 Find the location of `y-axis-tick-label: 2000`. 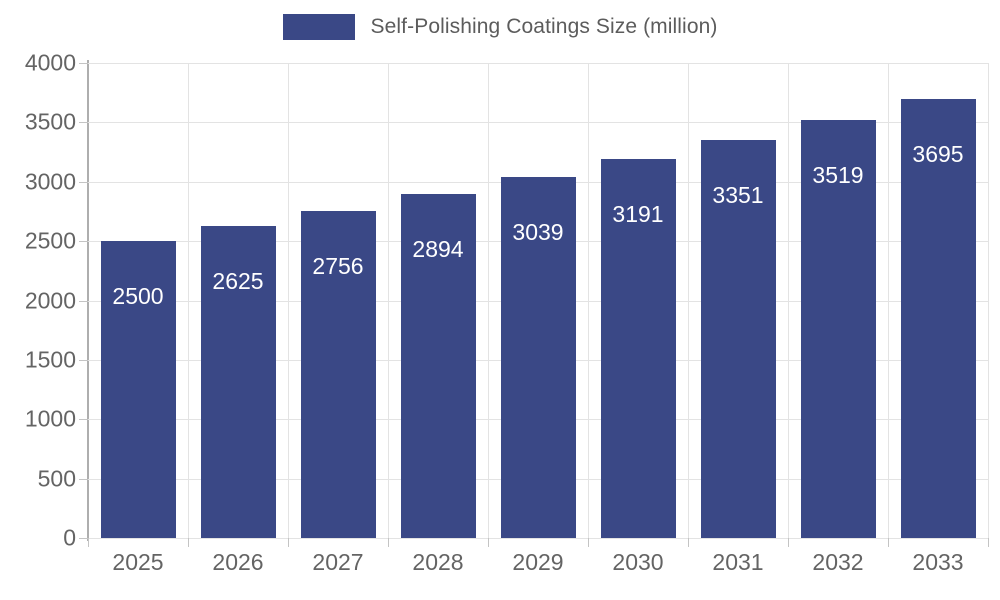

y-axis-tick-label: 2000 is located at coordinates (50, 300).